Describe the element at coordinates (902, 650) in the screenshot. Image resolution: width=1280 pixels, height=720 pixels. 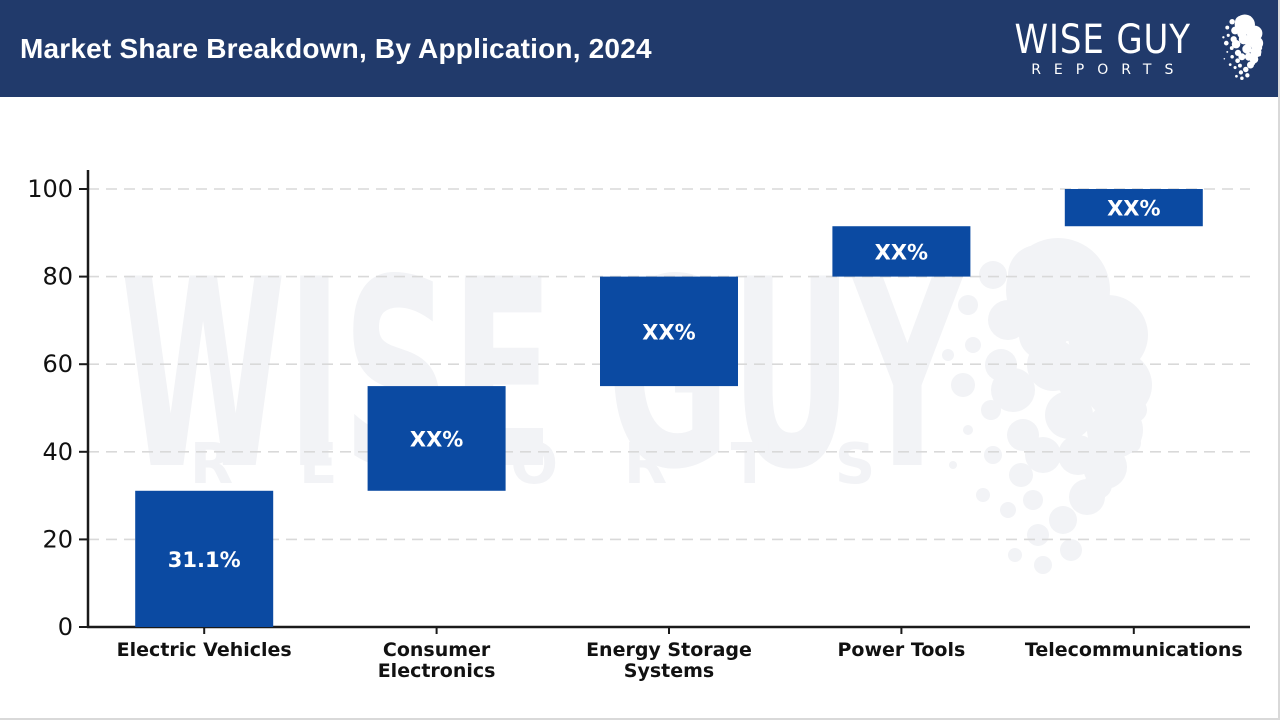
I see `x-axis-category-label: Power Tools` at that location.